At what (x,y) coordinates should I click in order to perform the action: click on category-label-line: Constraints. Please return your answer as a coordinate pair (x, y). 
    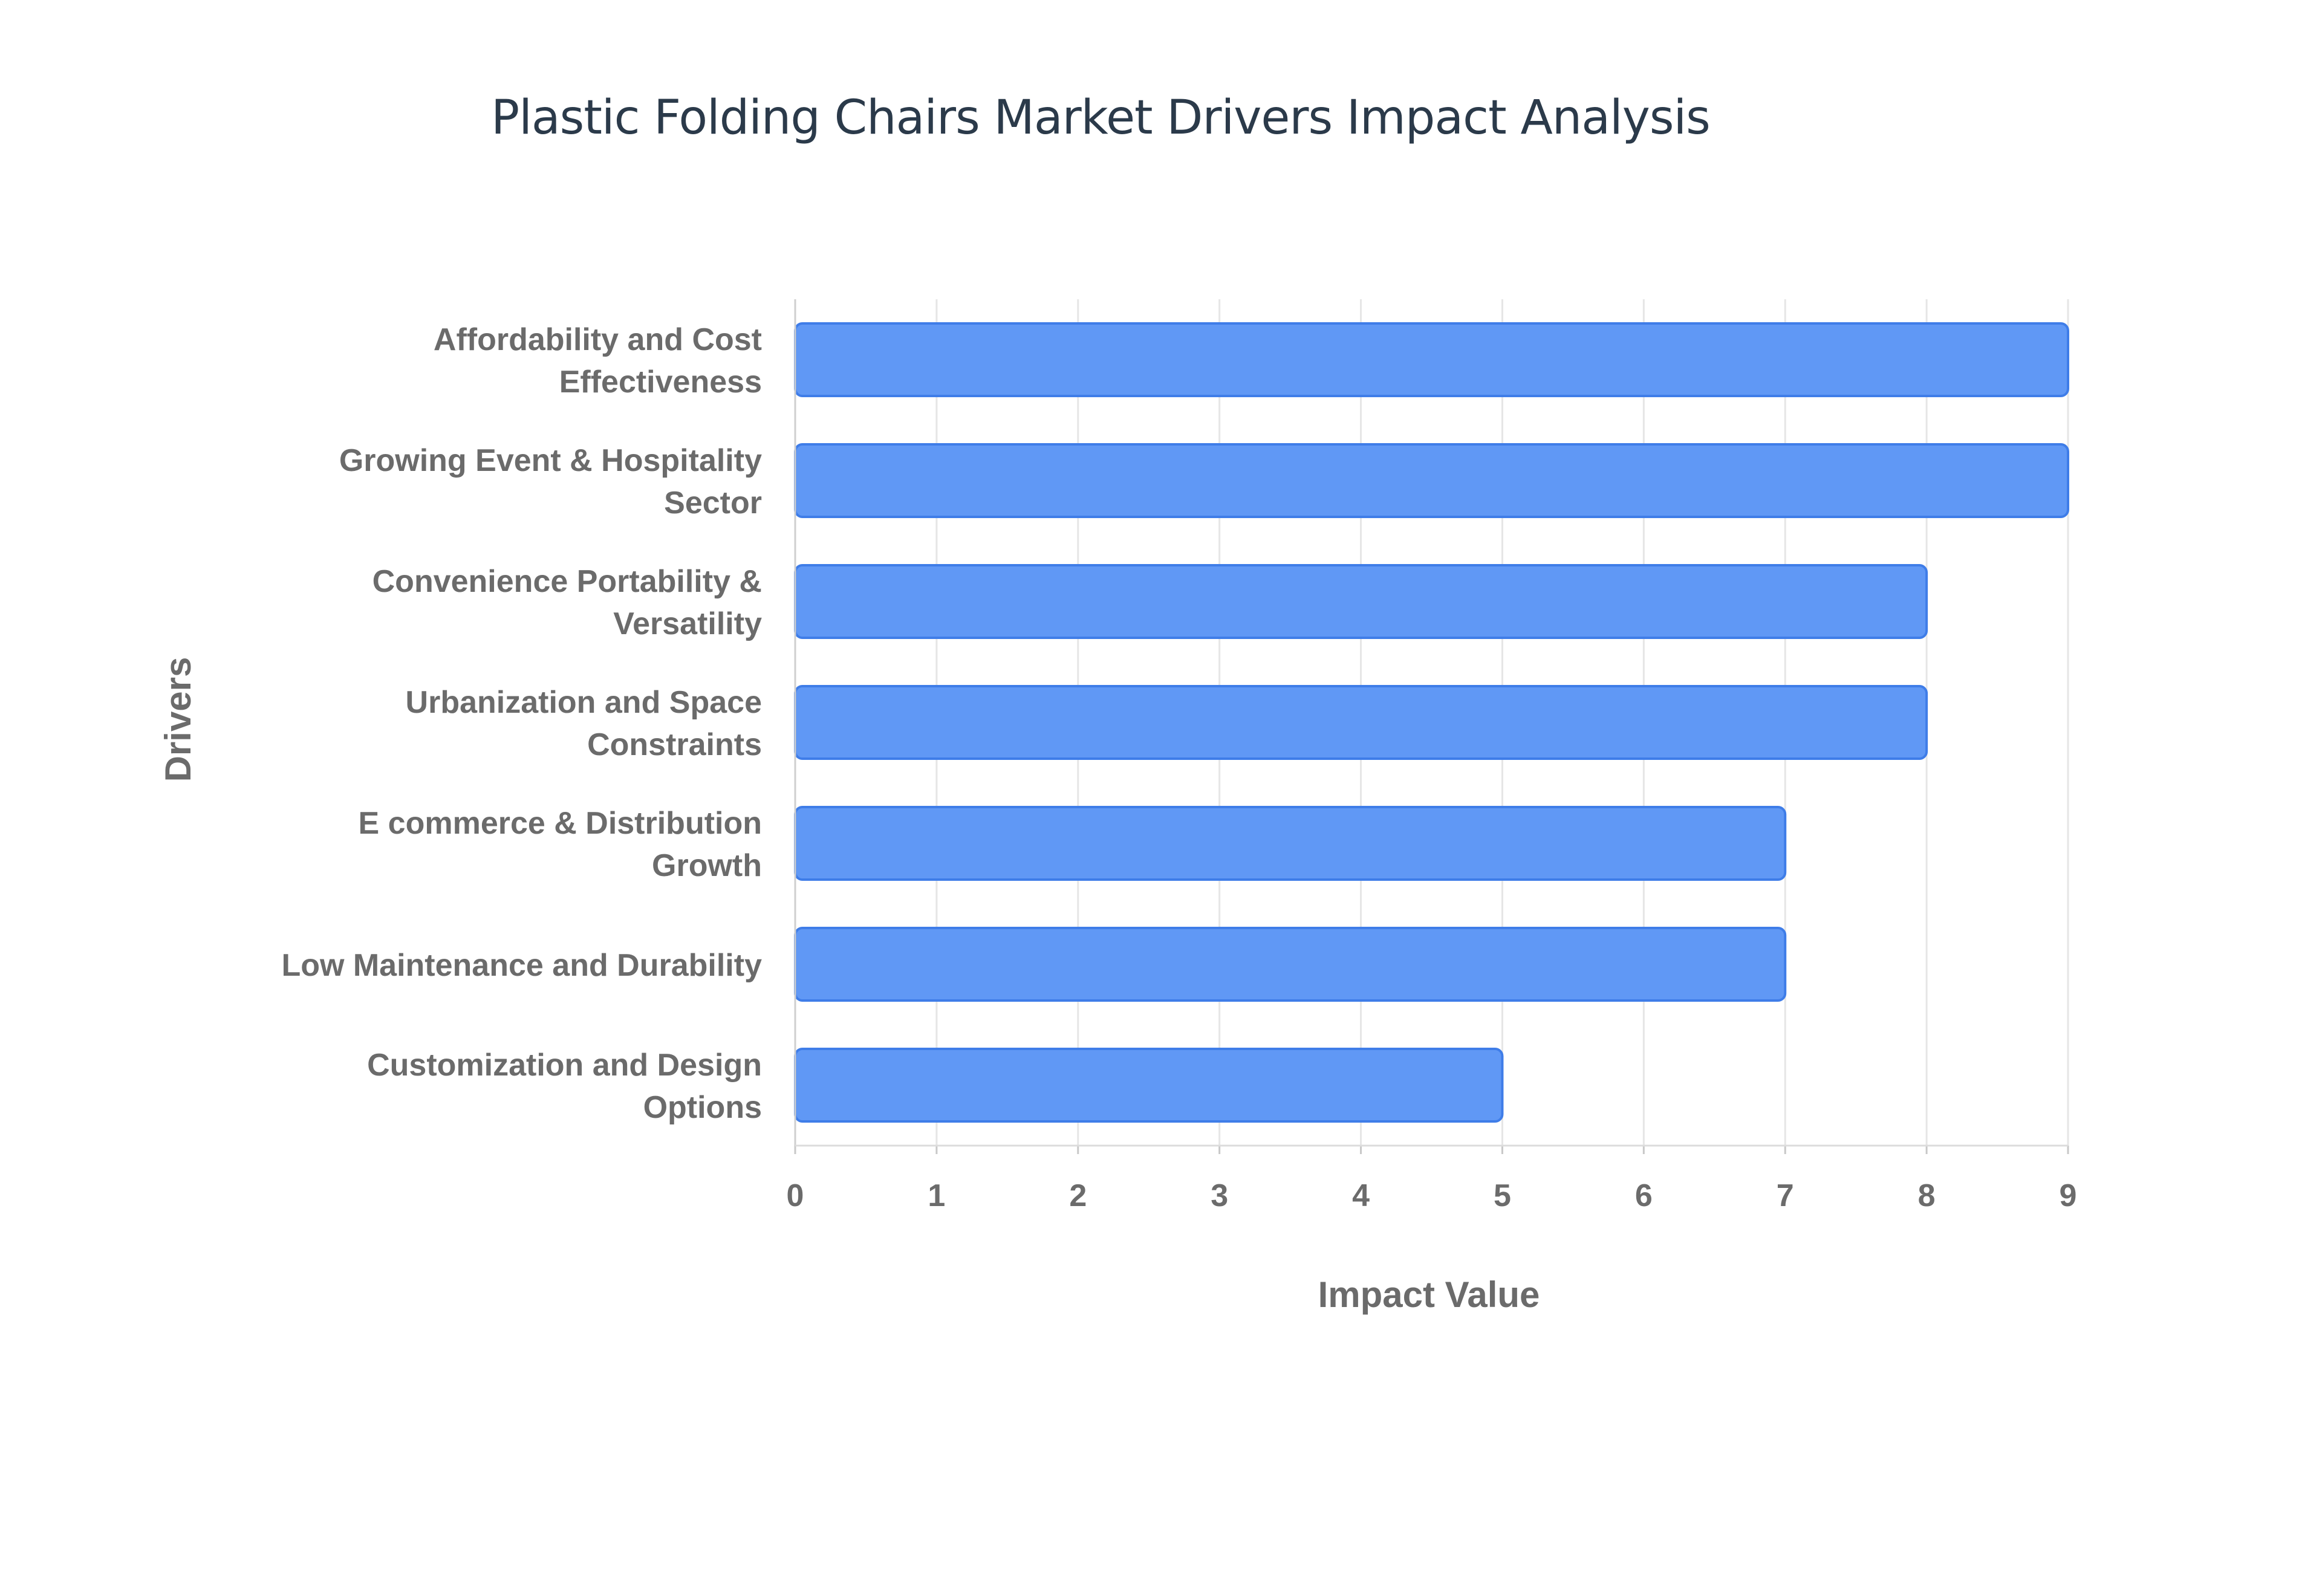
    Looking at the image, I should click on (674, 744).